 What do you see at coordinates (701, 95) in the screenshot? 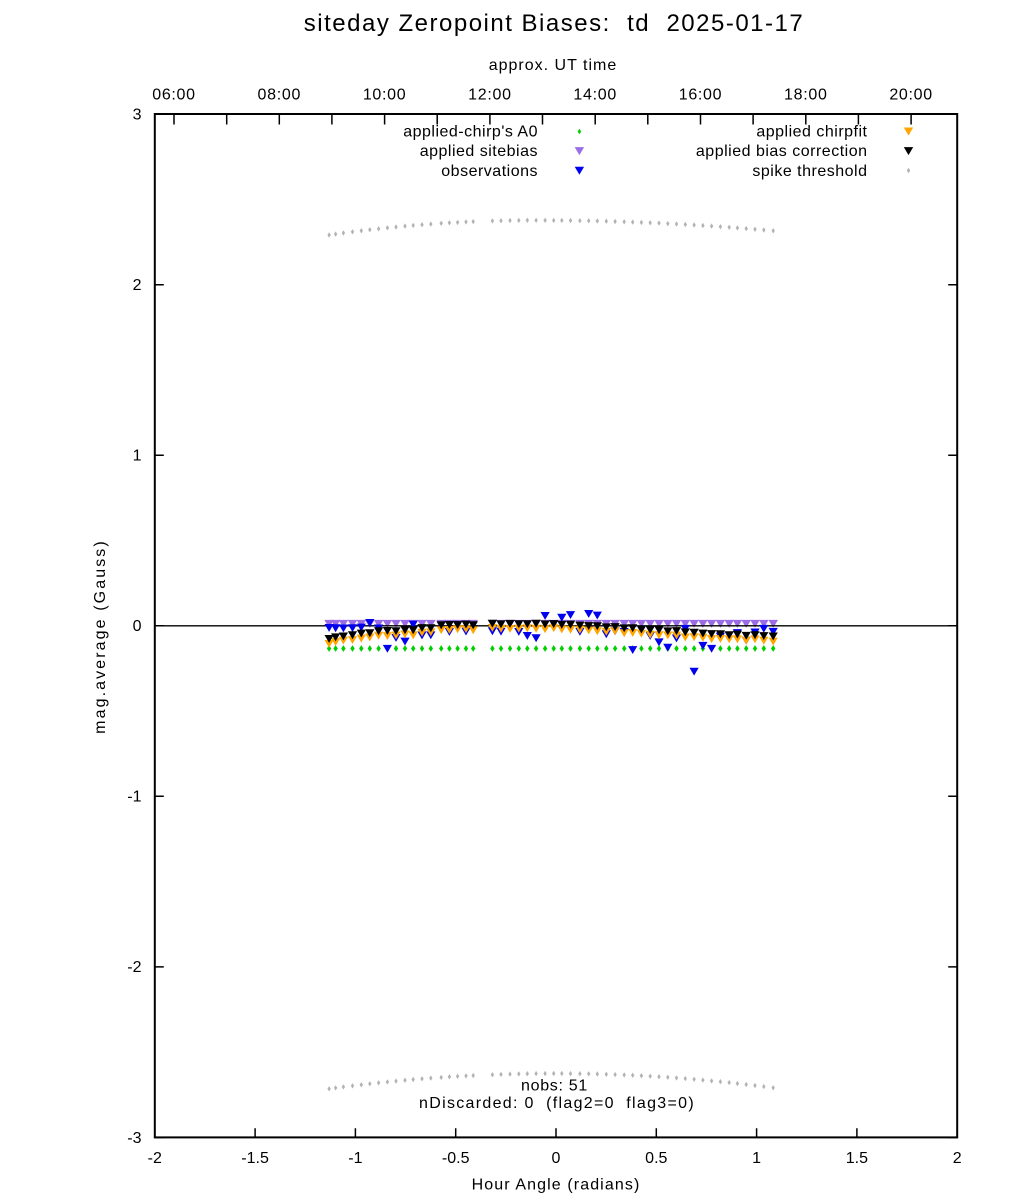
I see `svg-text: 16:00` at bounding box center [701, 95].